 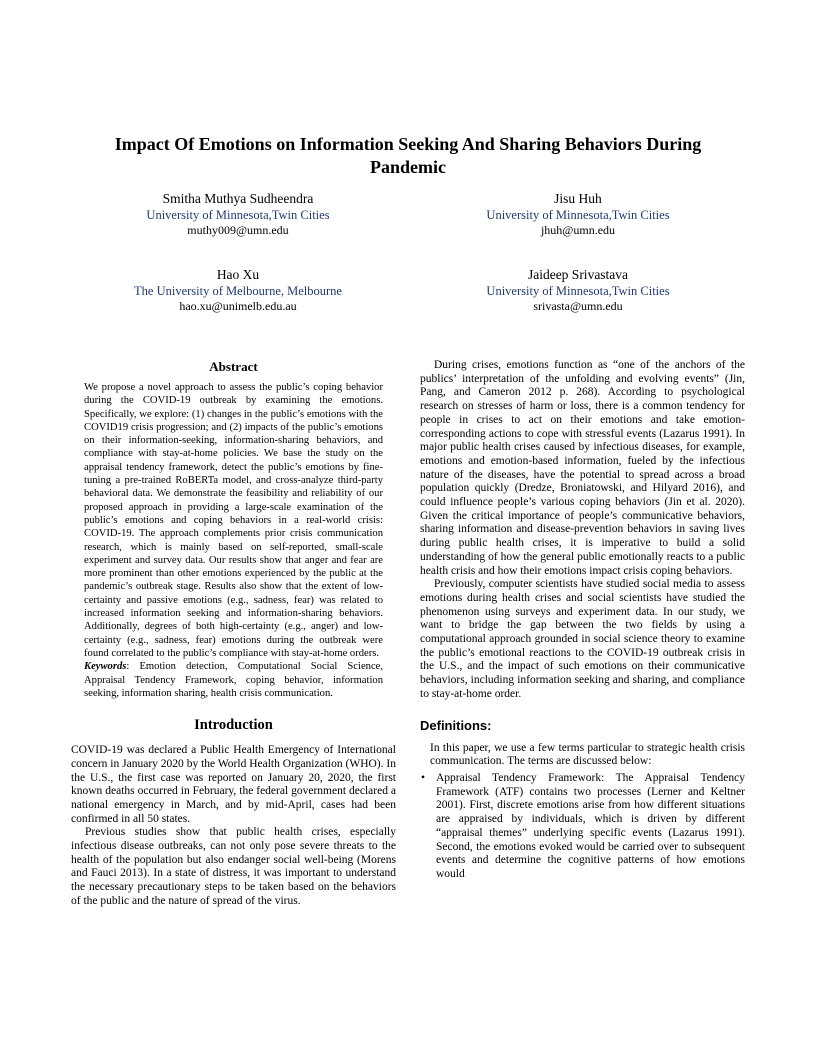 I want to click on abstract-heading: Abstract, so click(x=233, y=366).